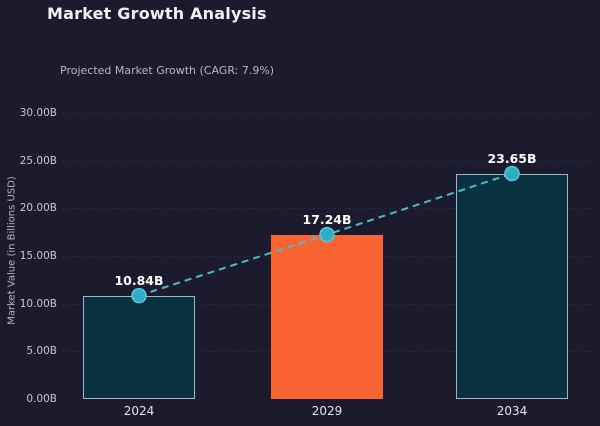 This screenshot has width=600, height=426. I want to click on y-tick-label: 5.00B, so click(41, 351).